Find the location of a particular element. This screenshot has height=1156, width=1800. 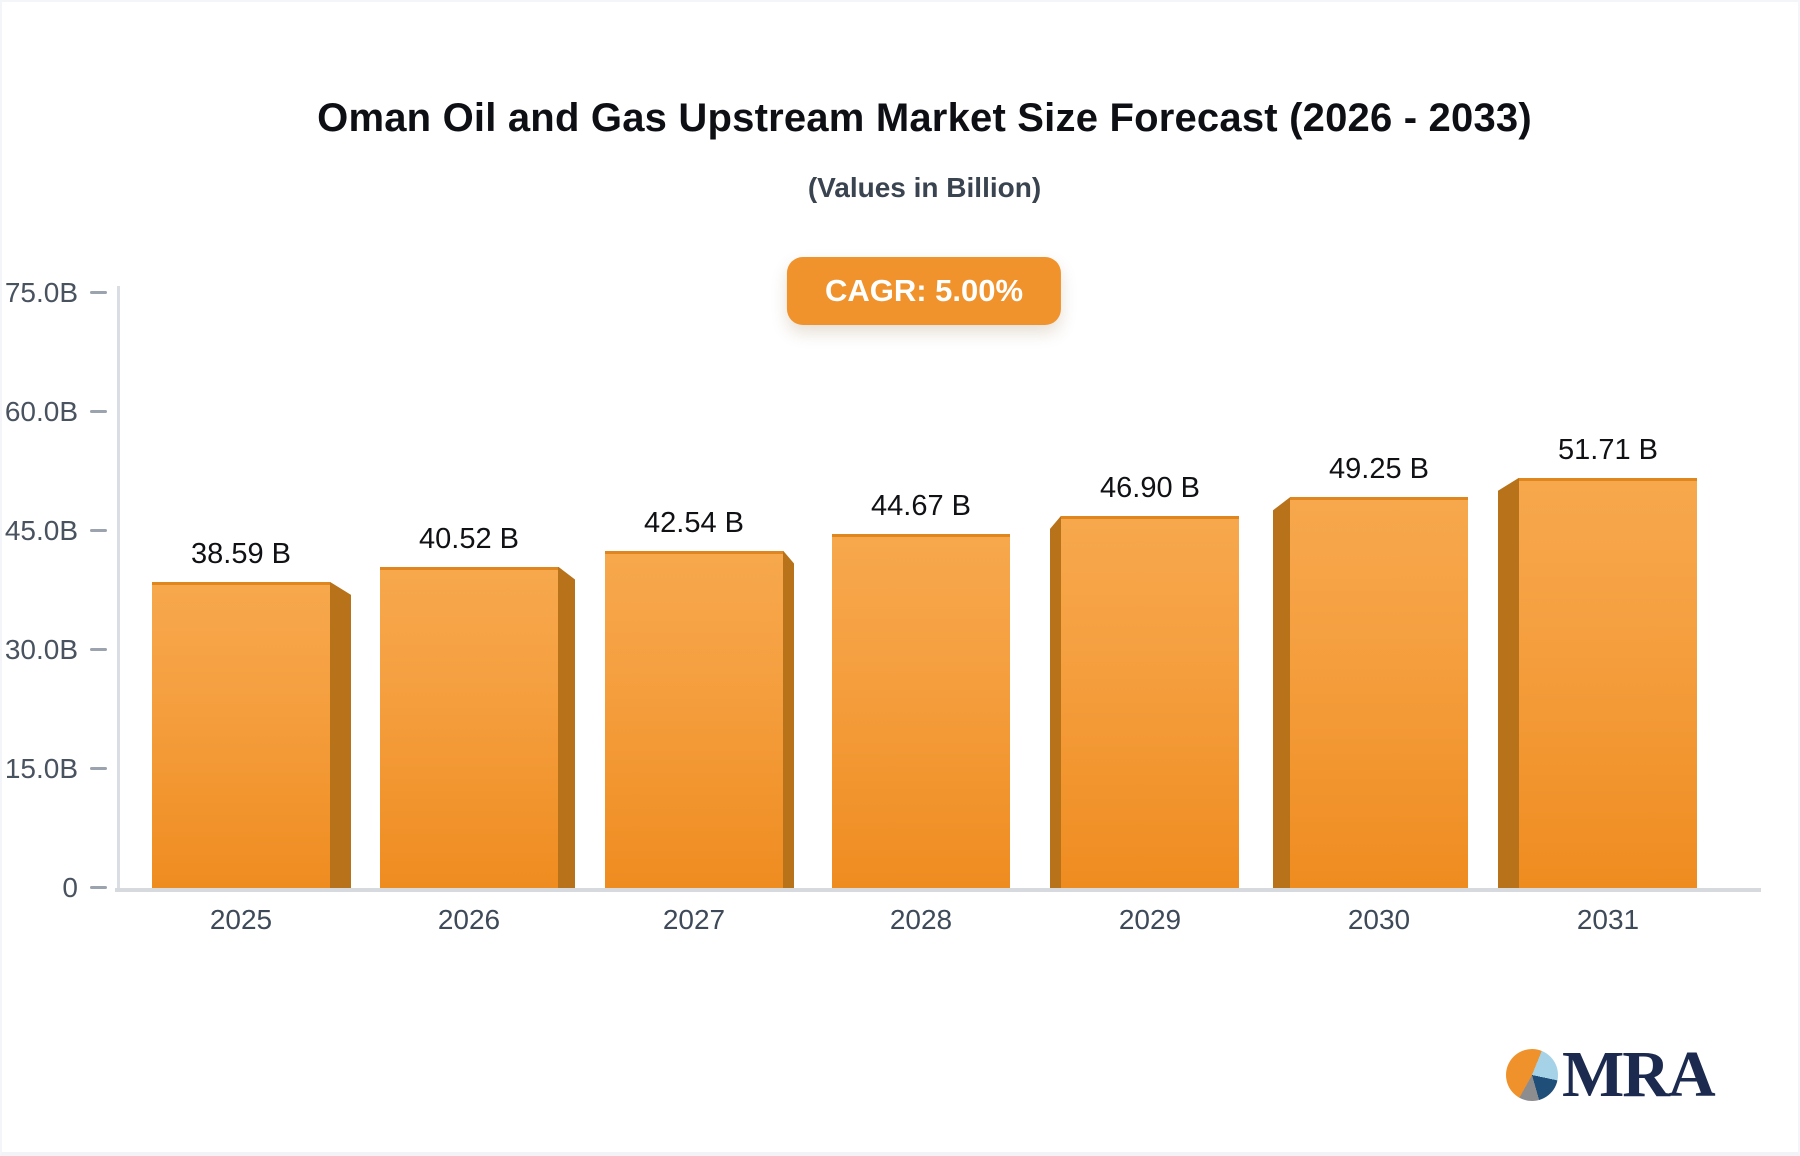

x-axis-line is located at coordinates (938, 890).